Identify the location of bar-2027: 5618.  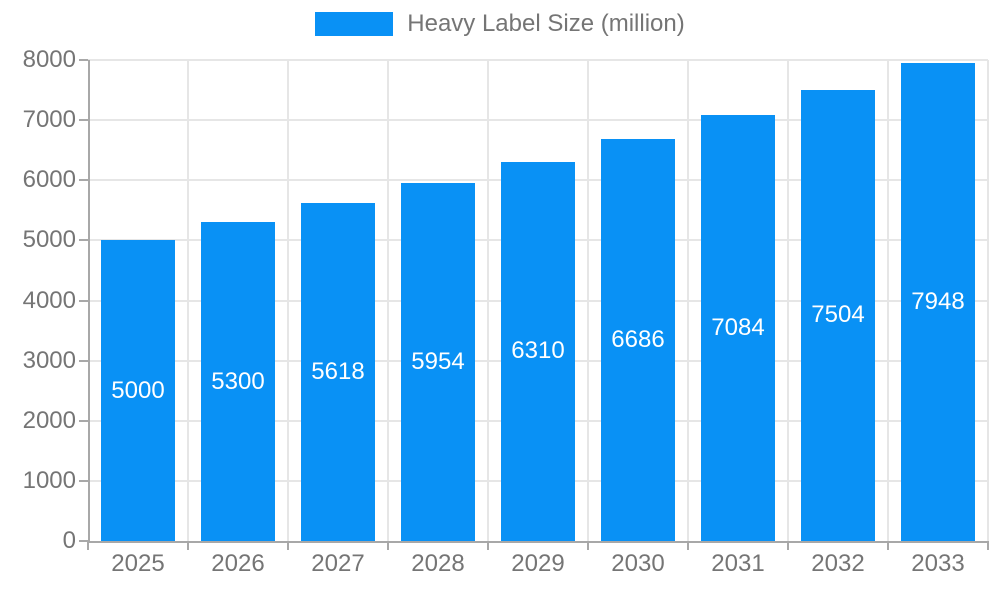
(338, 372).